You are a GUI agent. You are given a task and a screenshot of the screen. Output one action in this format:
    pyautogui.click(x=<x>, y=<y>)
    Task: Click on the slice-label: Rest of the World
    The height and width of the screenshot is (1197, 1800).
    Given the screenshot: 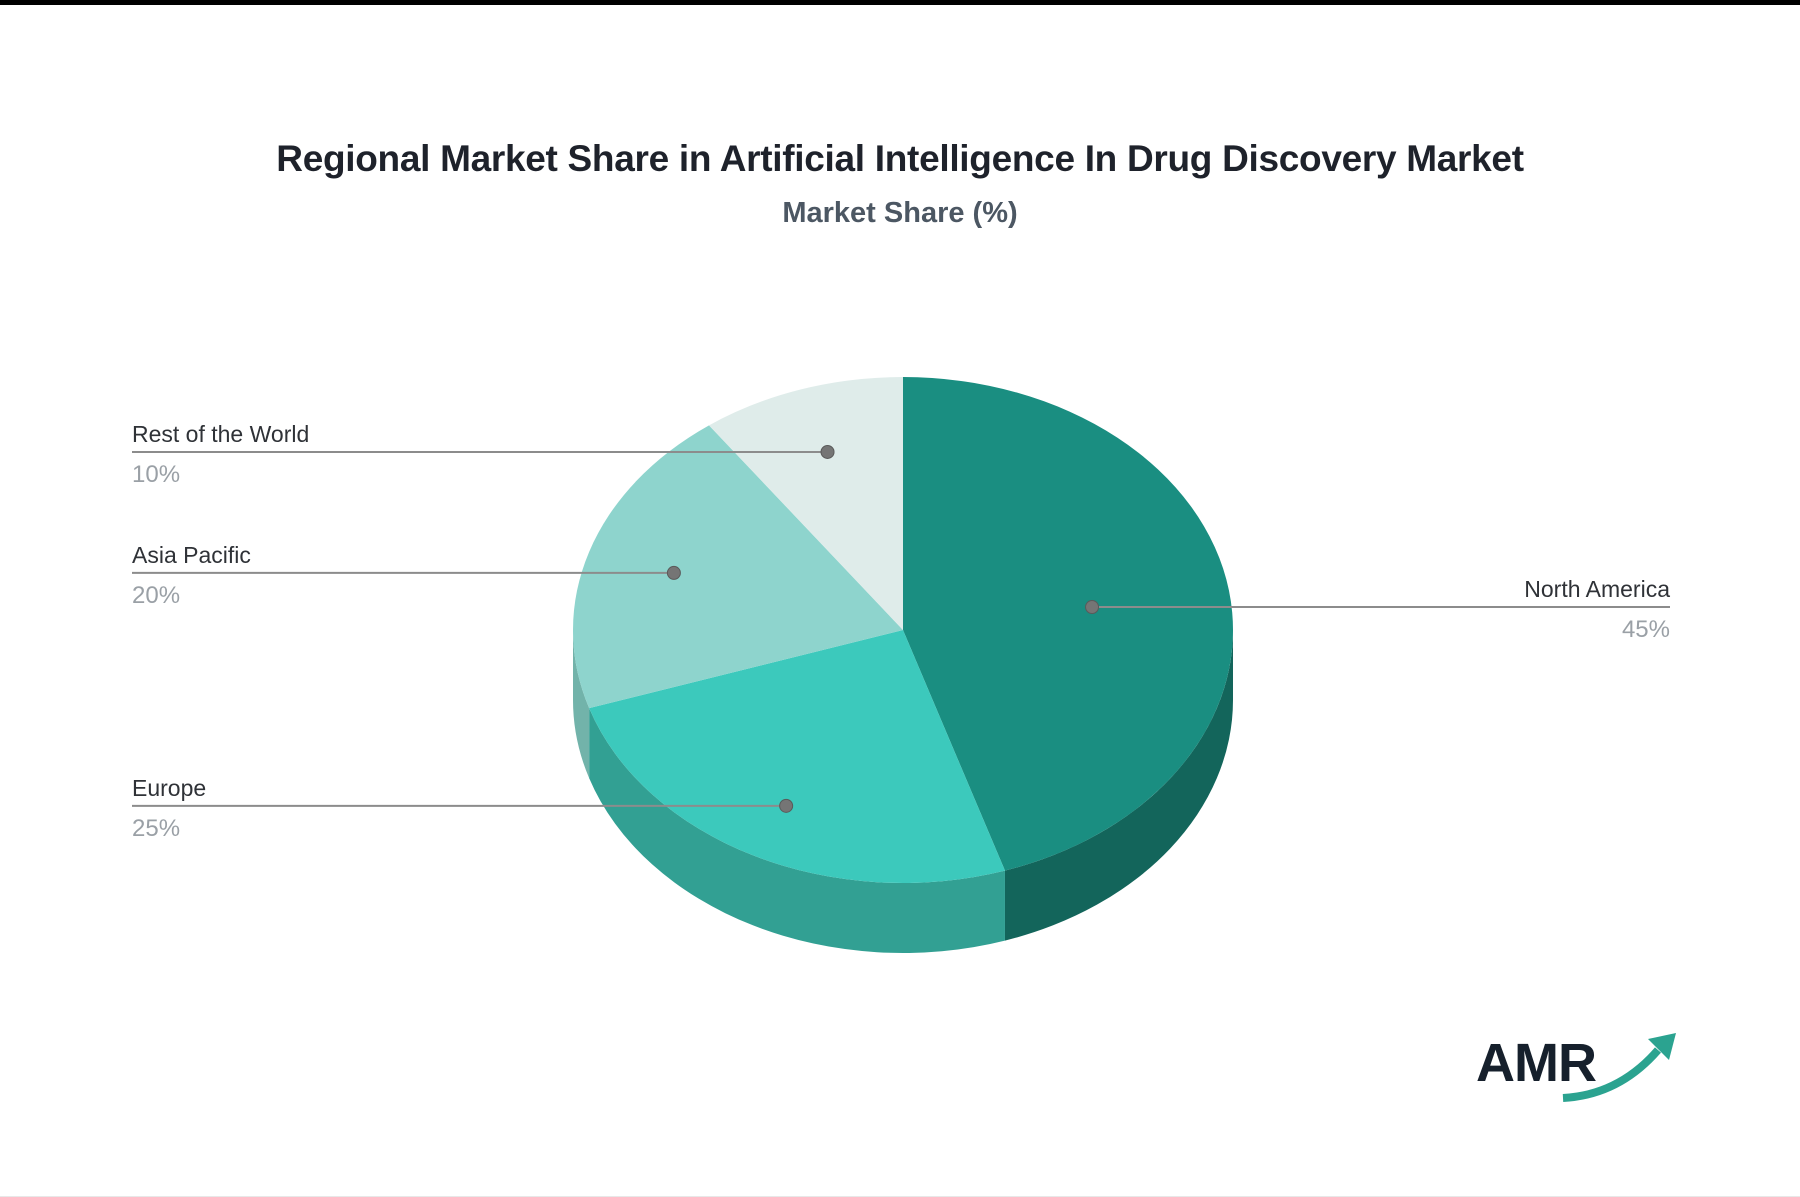 What is the action you would take?
    pyautogui.click(x=221, y=433)
    